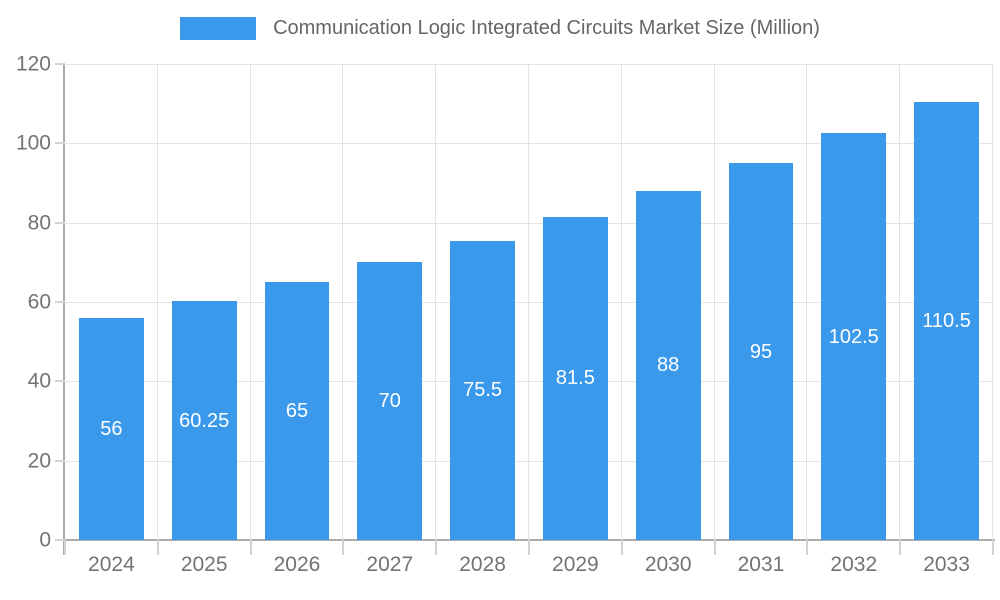 Image resolution: width=1000 pixels, height=600 pixels. What do you see at coordinates (529, 565) in the screenshot?
I see `x-axis-labels: 2024 2025 2026 2027 2028 2029 2030 2031 2032 2033` at bounding box center [529, 565].